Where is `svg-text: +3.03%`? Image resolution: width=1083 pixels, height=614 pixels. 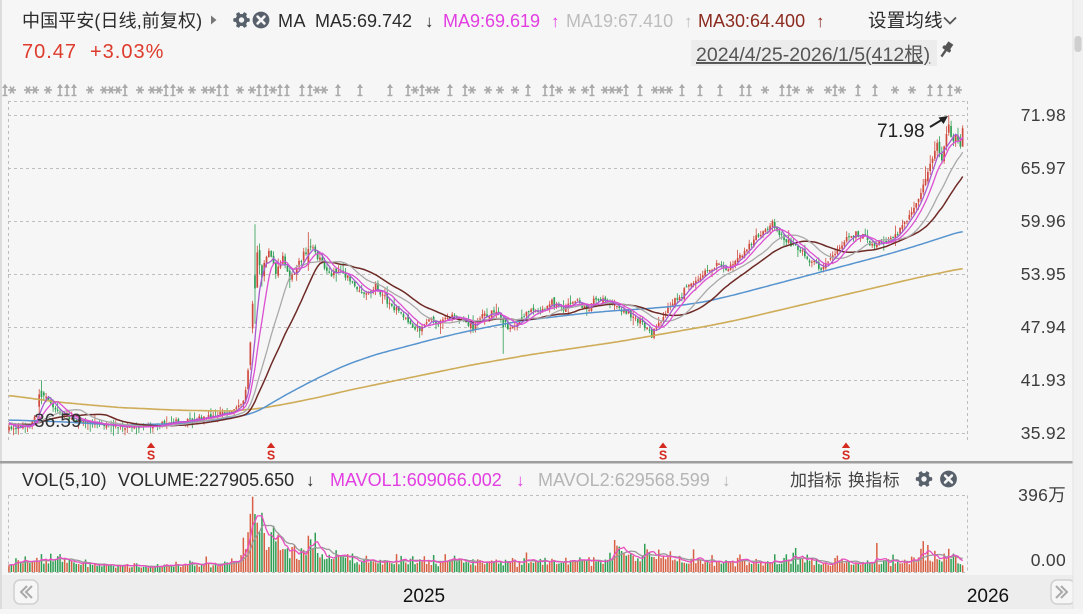 svg-text: +3.03% is located at coordinates (127, 52).